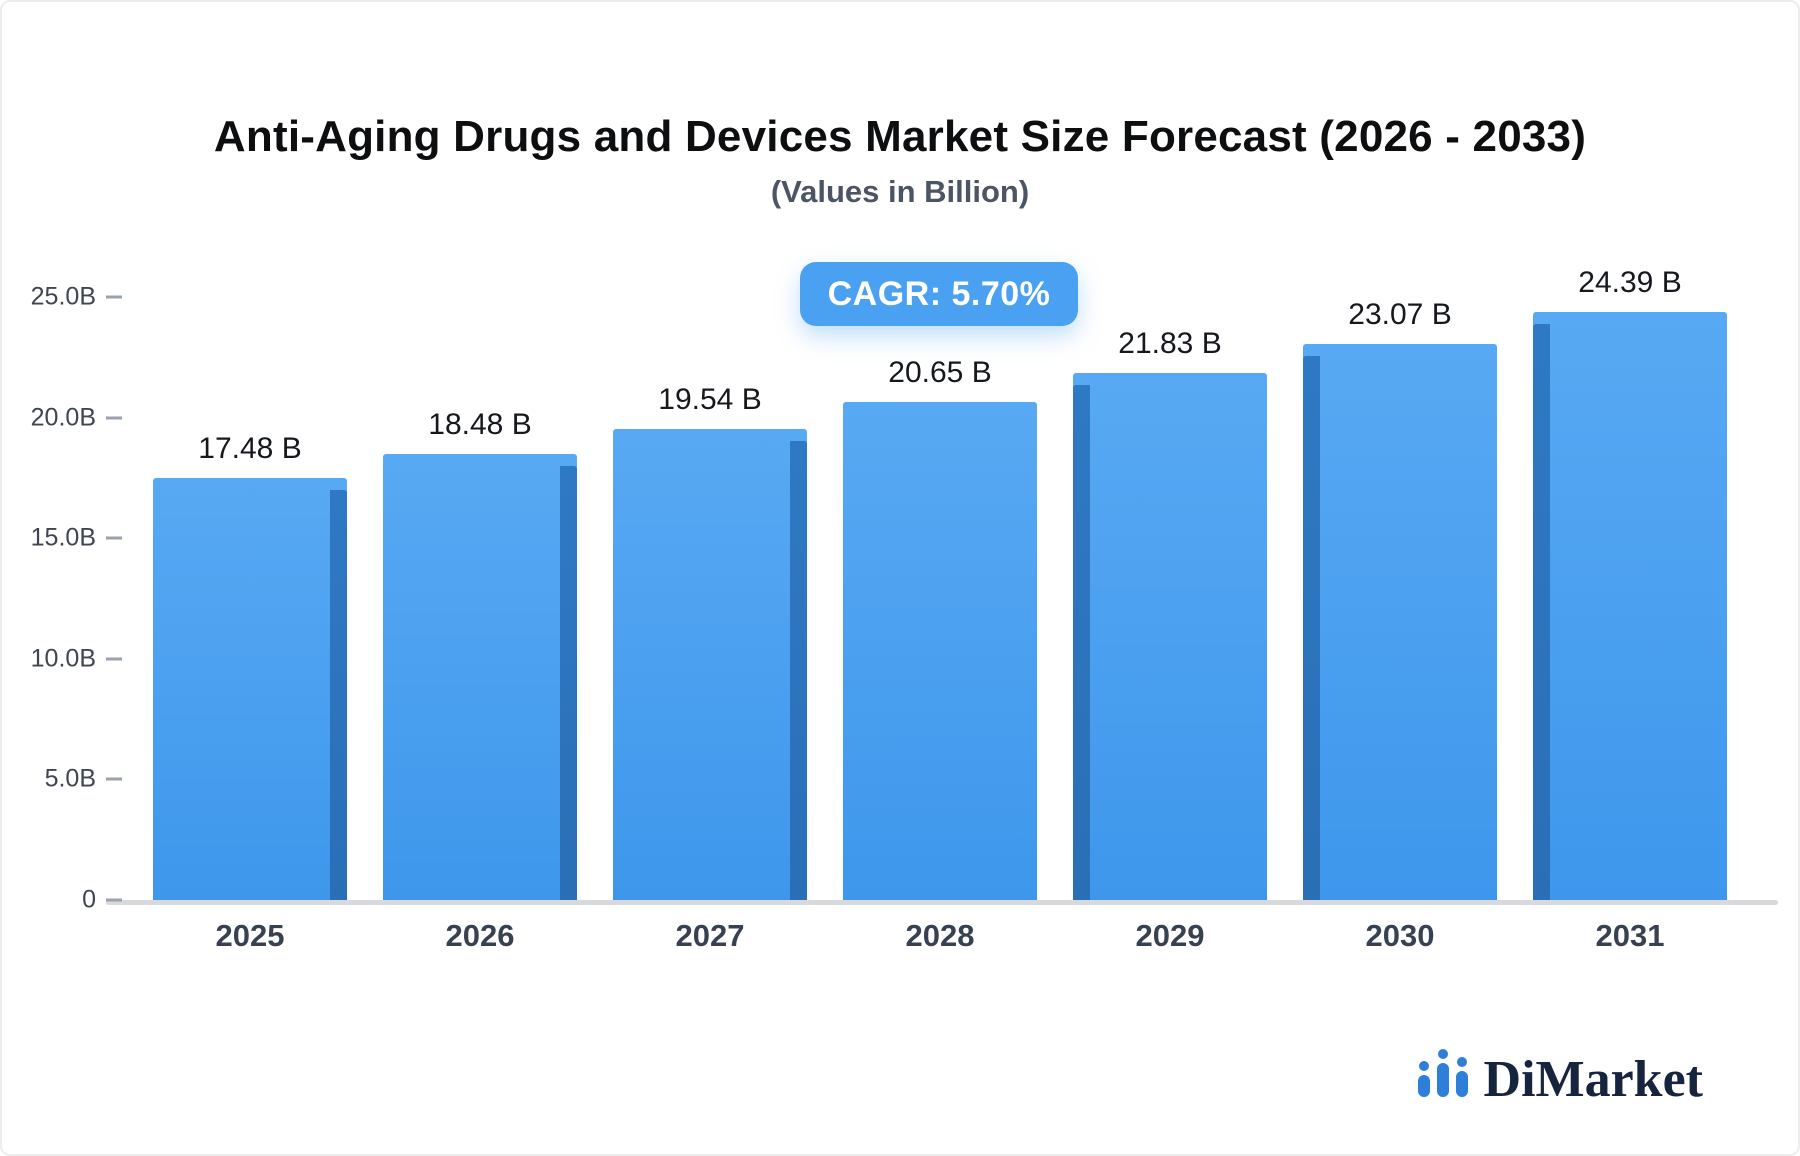  I want to click on bar-value-label: 24.39 B, so click(1630, 282).